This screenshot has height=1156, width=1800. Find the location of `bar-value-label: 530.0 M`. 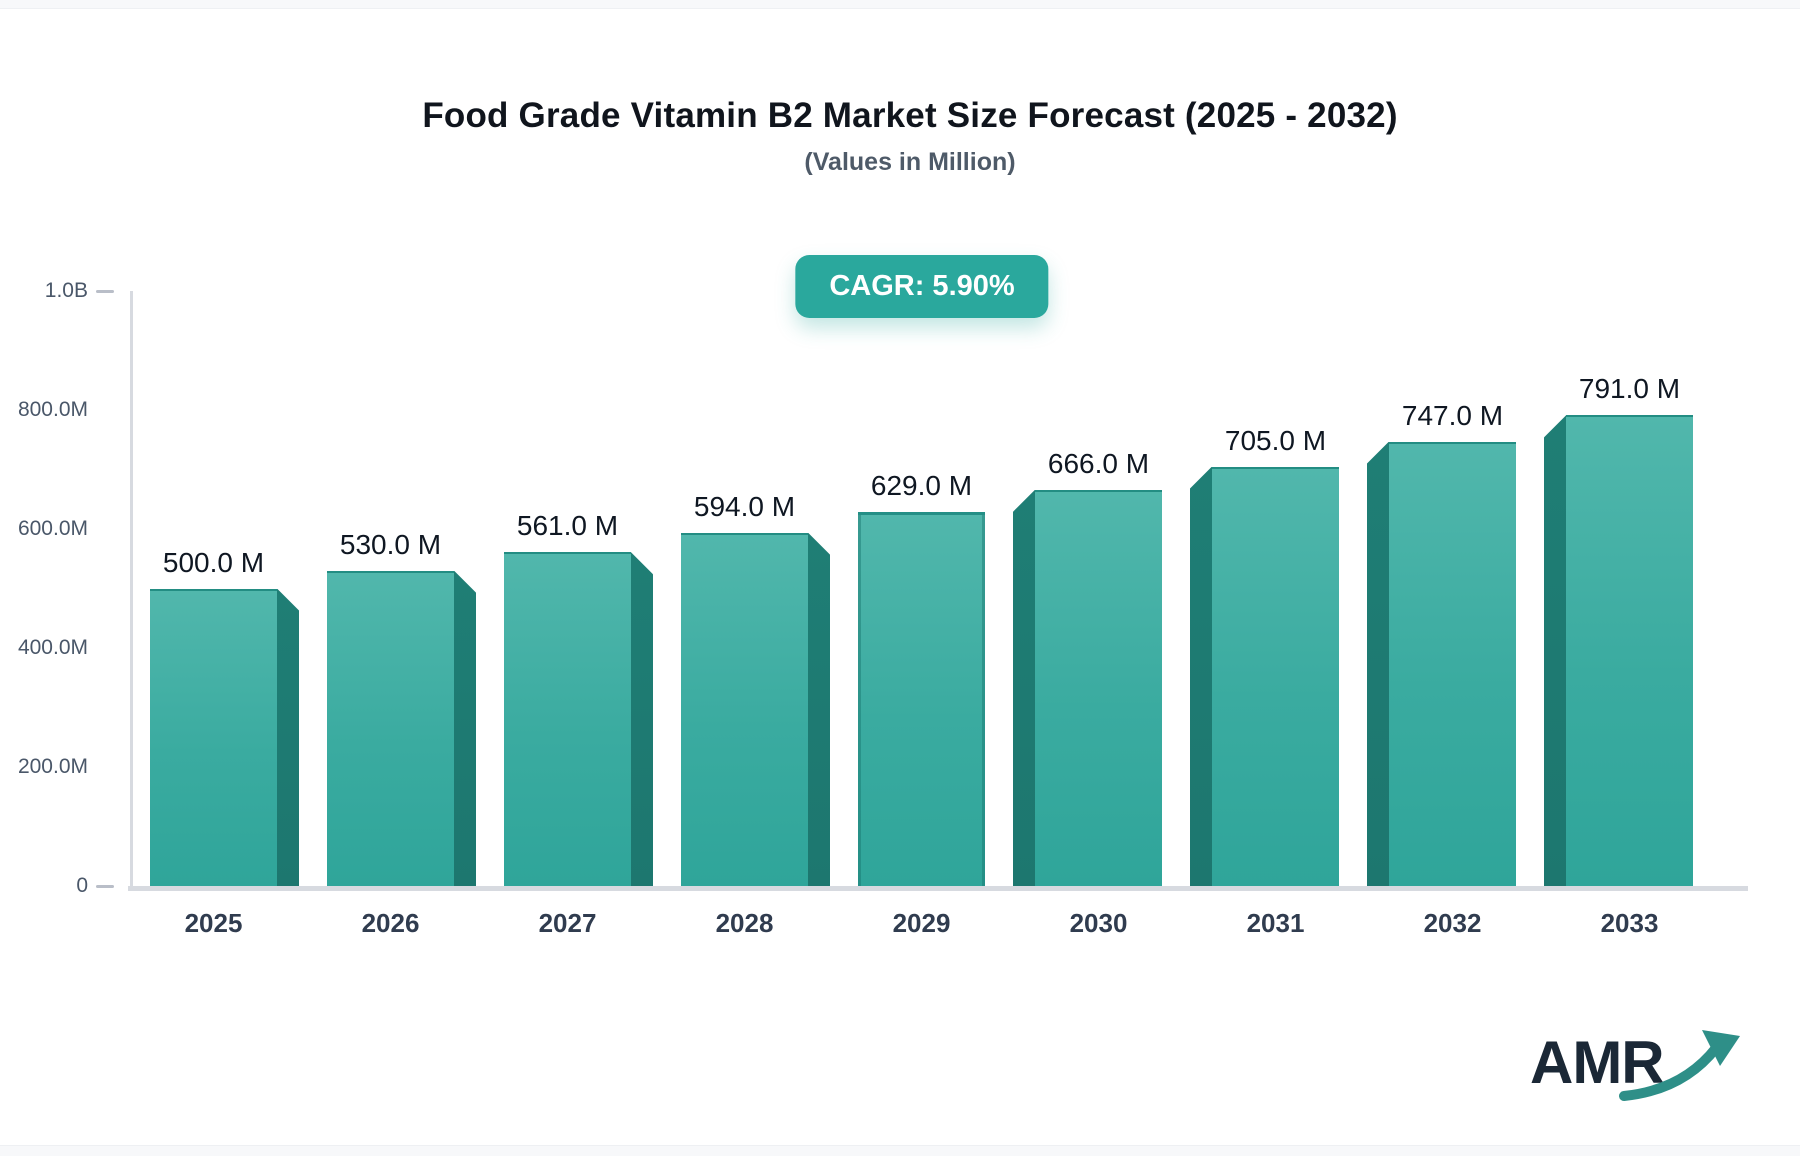

bar-value-label: 530.0 M is located at coordinates (390, 544).